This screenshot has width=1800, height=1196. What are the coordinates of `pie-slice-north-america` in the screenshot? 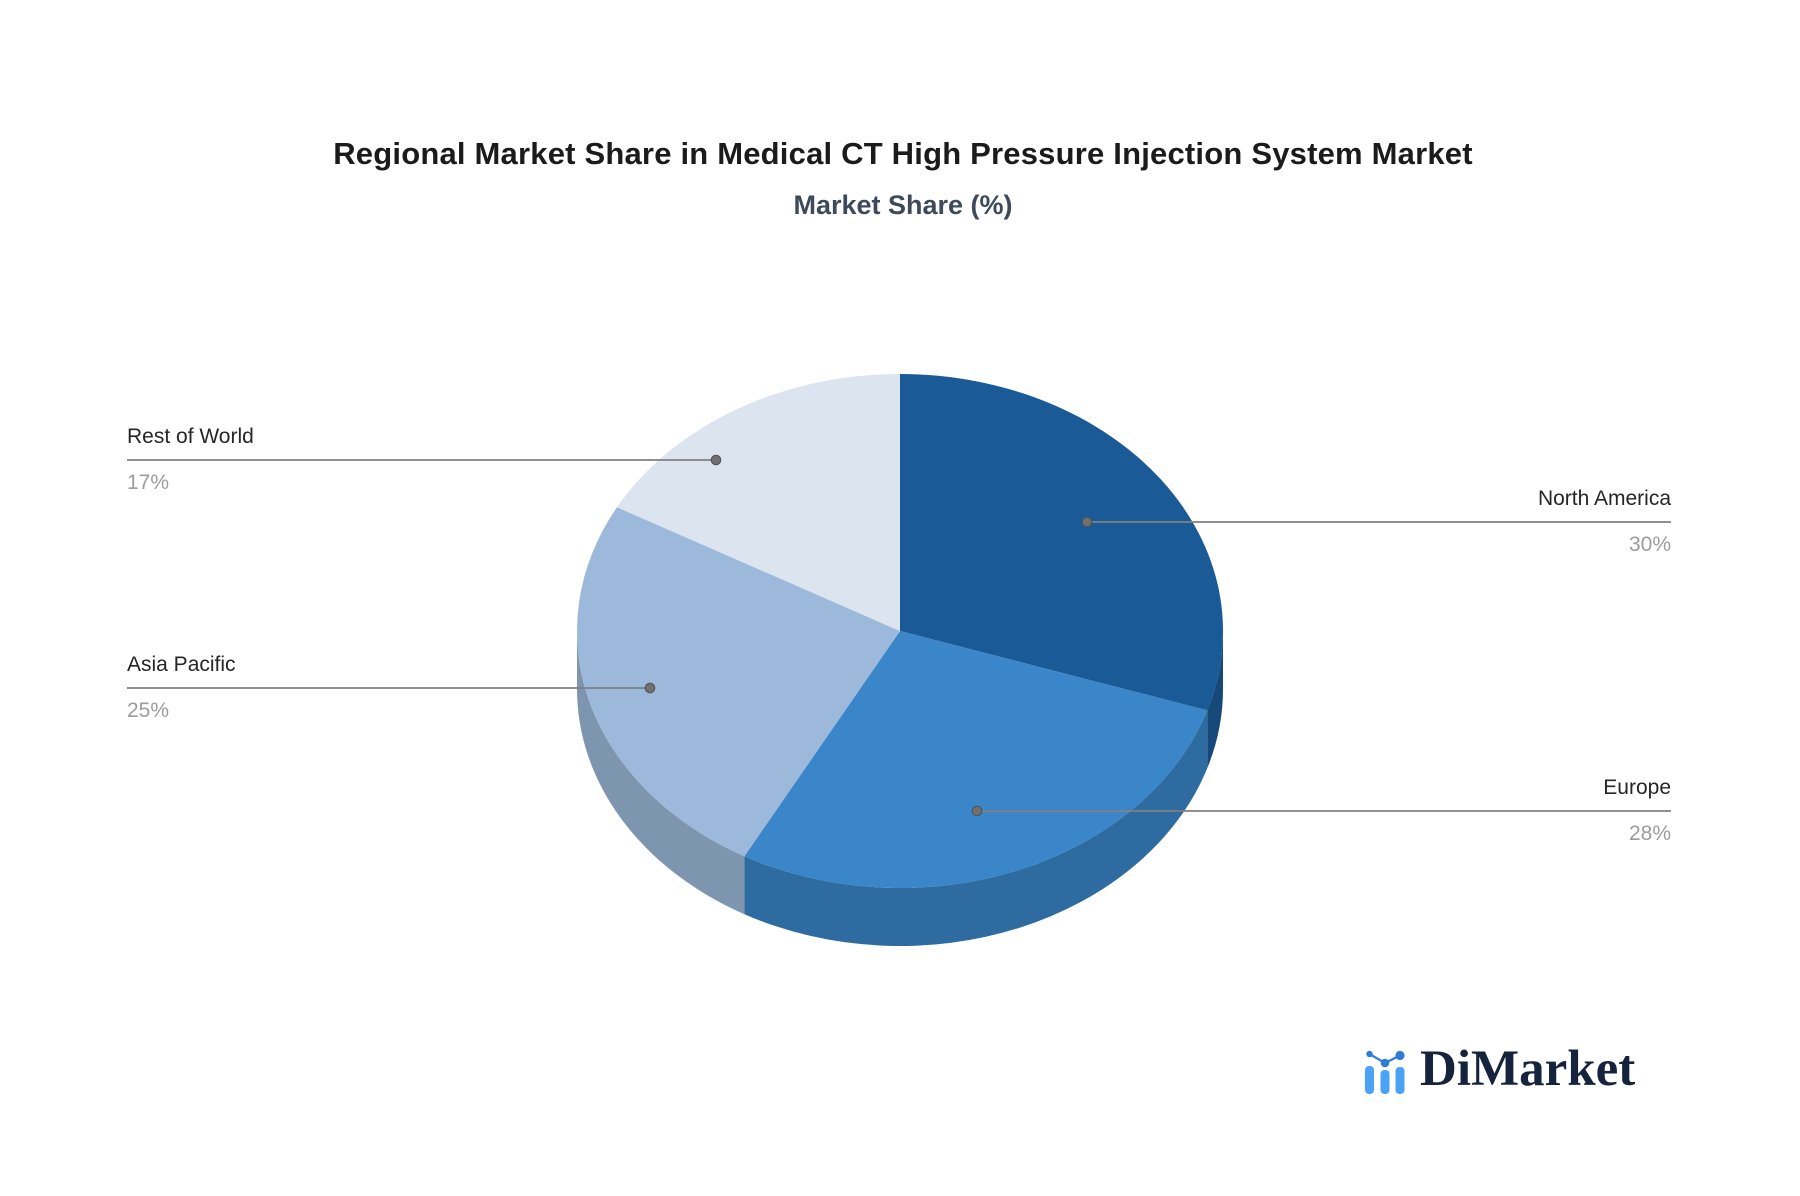 It's located at (1062, 542).